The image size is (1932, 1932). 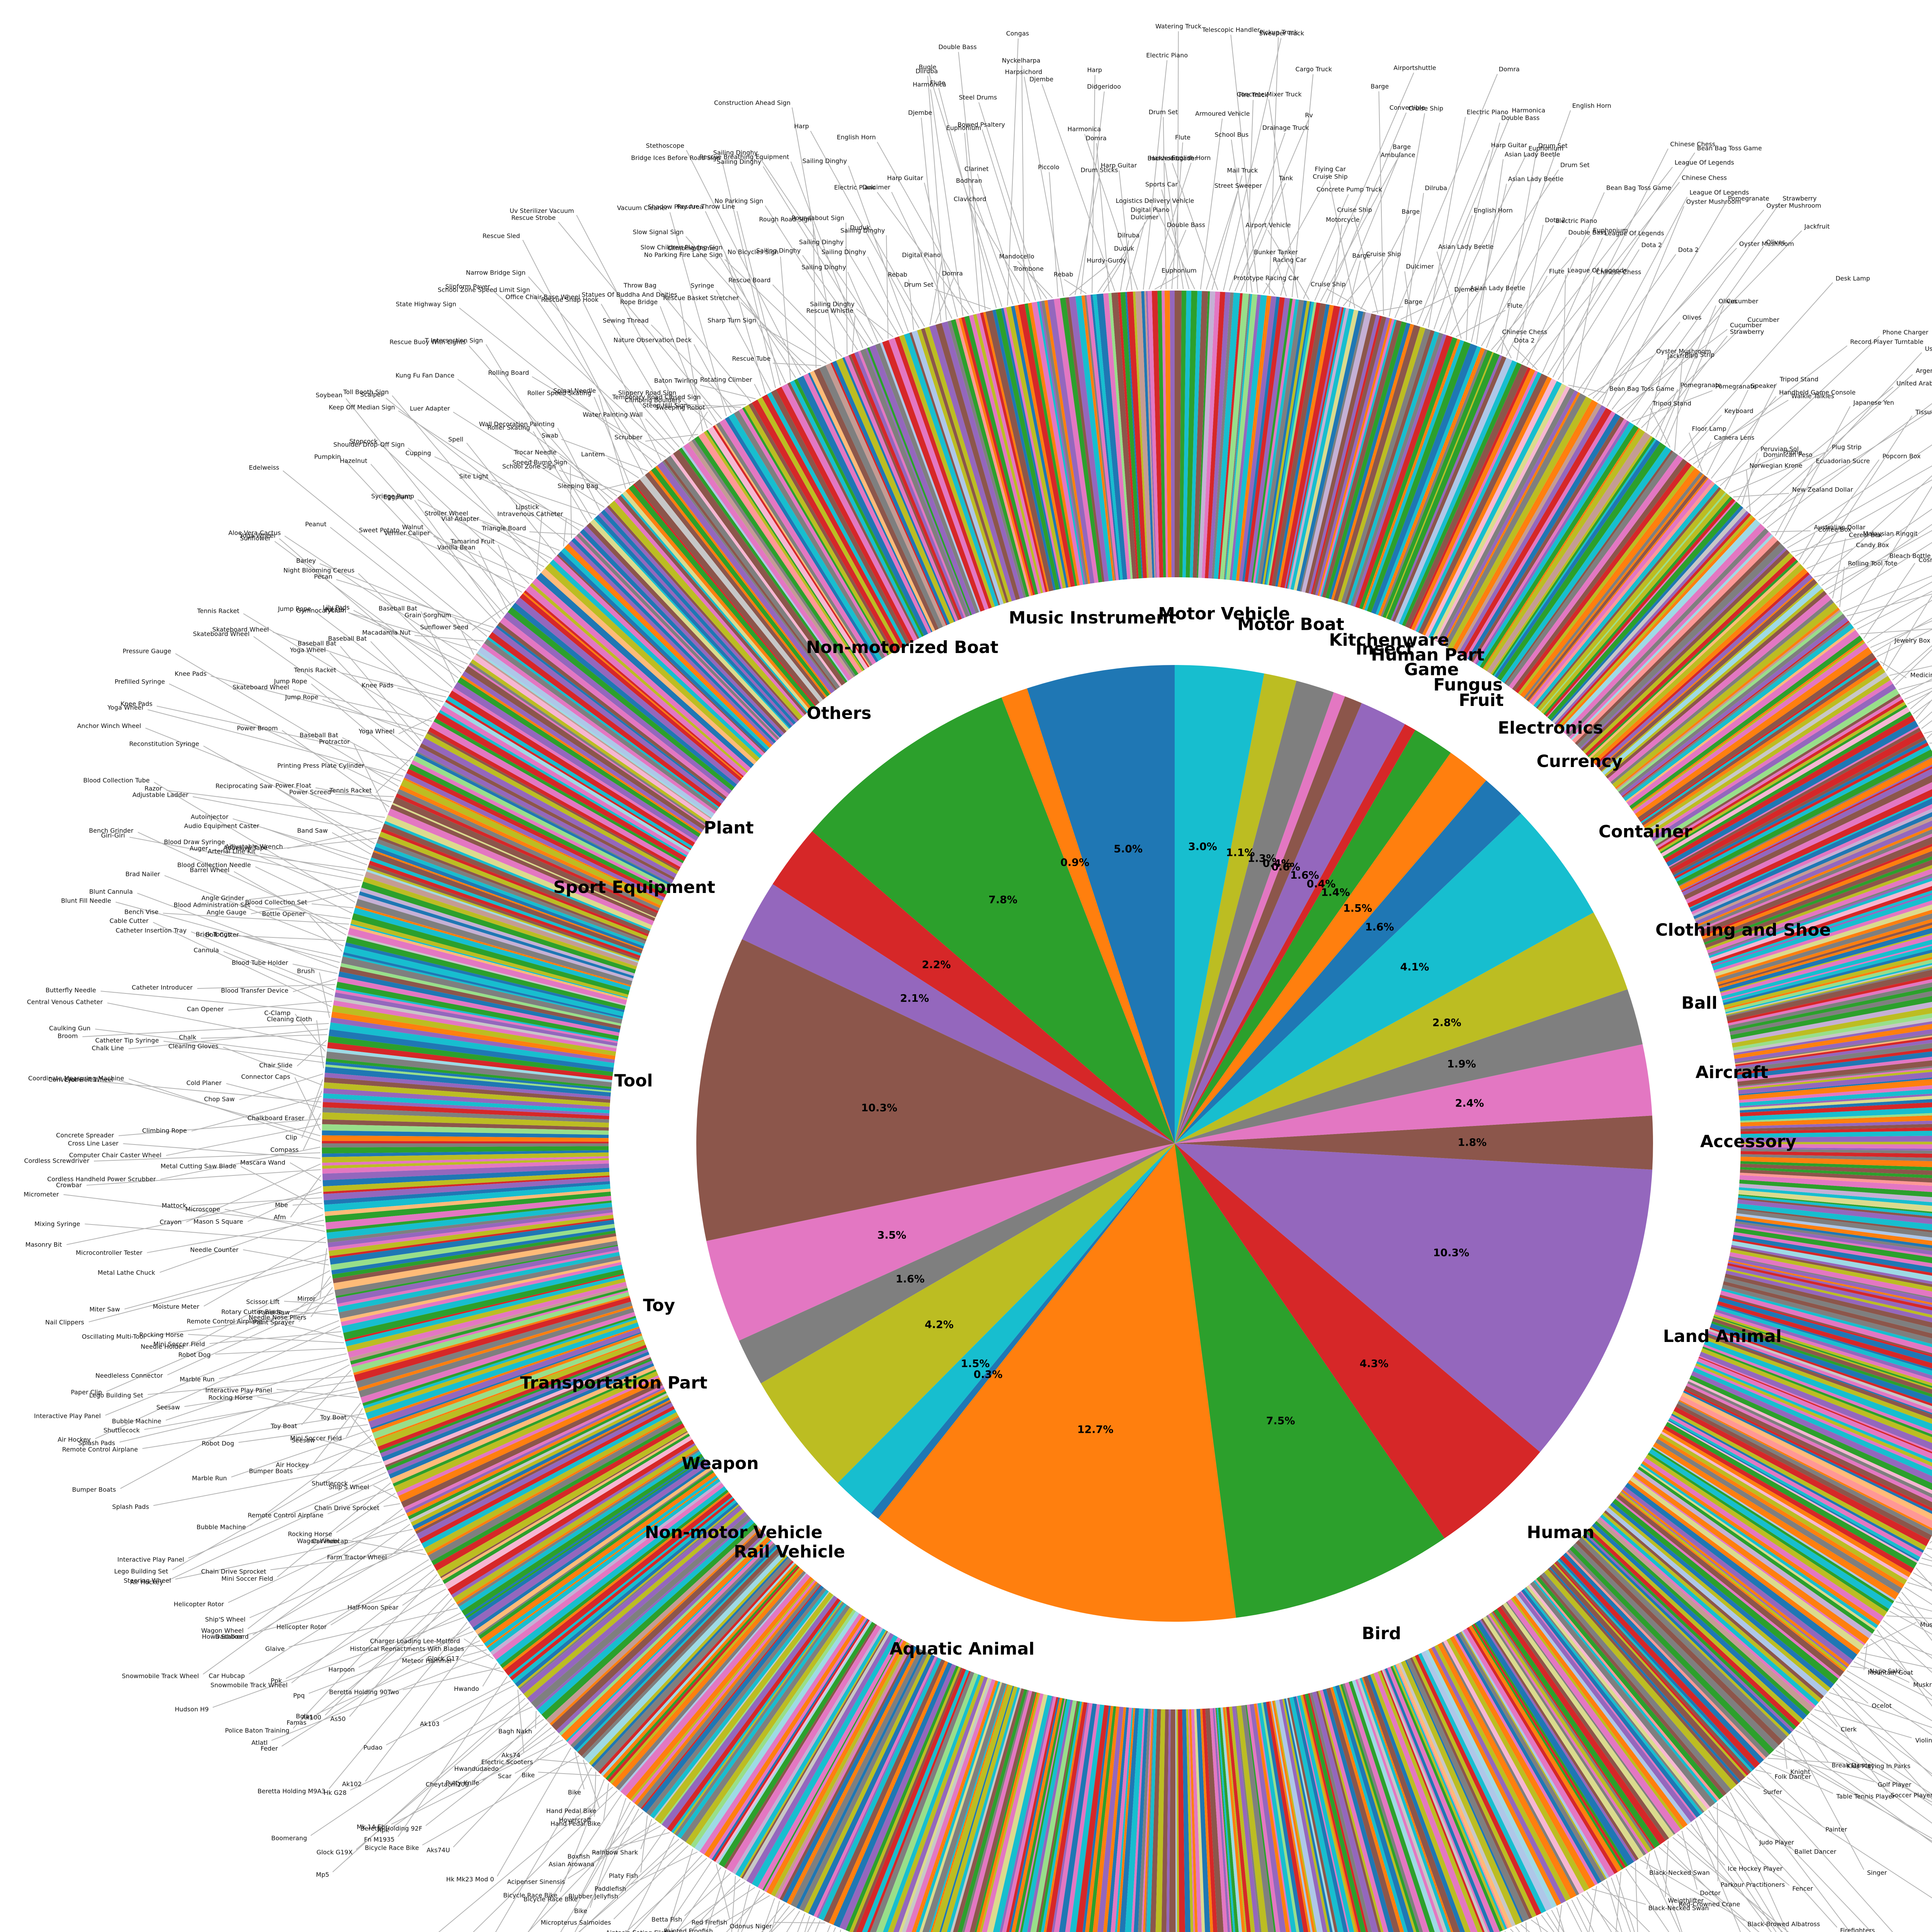 I want to click on fine-label: Car Hubcap, so click(x=330, y=1541).